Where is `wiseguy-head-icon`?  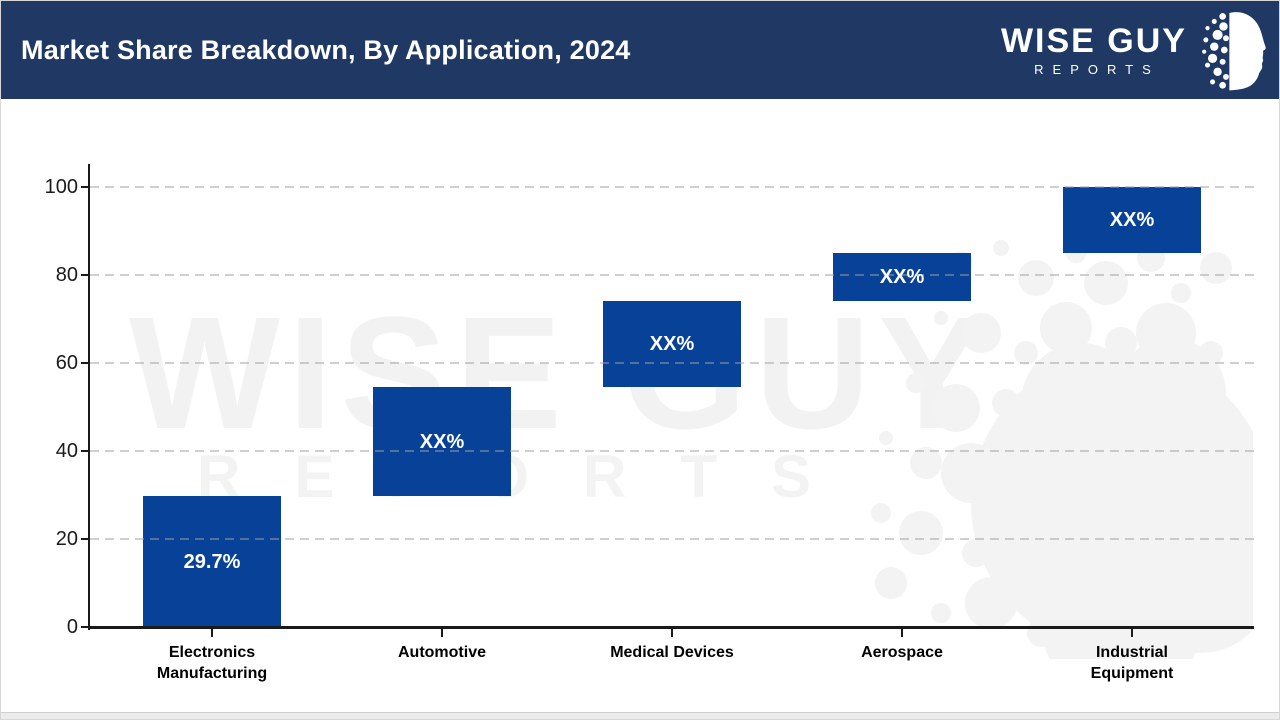
wiseguy-head-icon is located at coordinates (1234, 51).